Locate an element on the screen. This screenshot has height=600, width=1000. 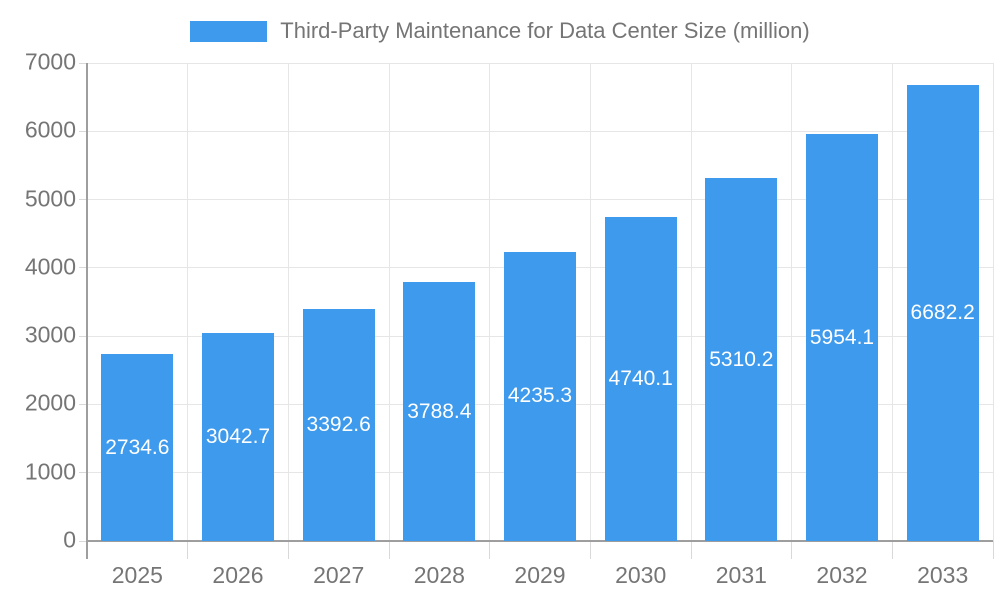
bar-value-label: 4740.1 is located at coordinates (640, 379).